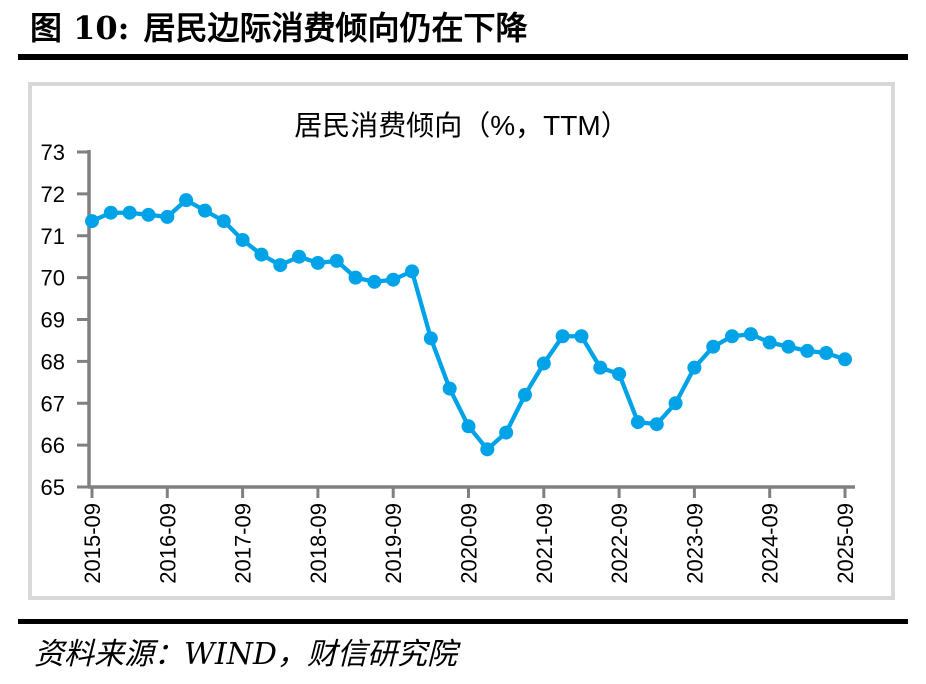  What do you see at coordinates (393, 543) in the screenshot?
I see `x-tick-label: 2019-09` at bounding box center [393, 543].